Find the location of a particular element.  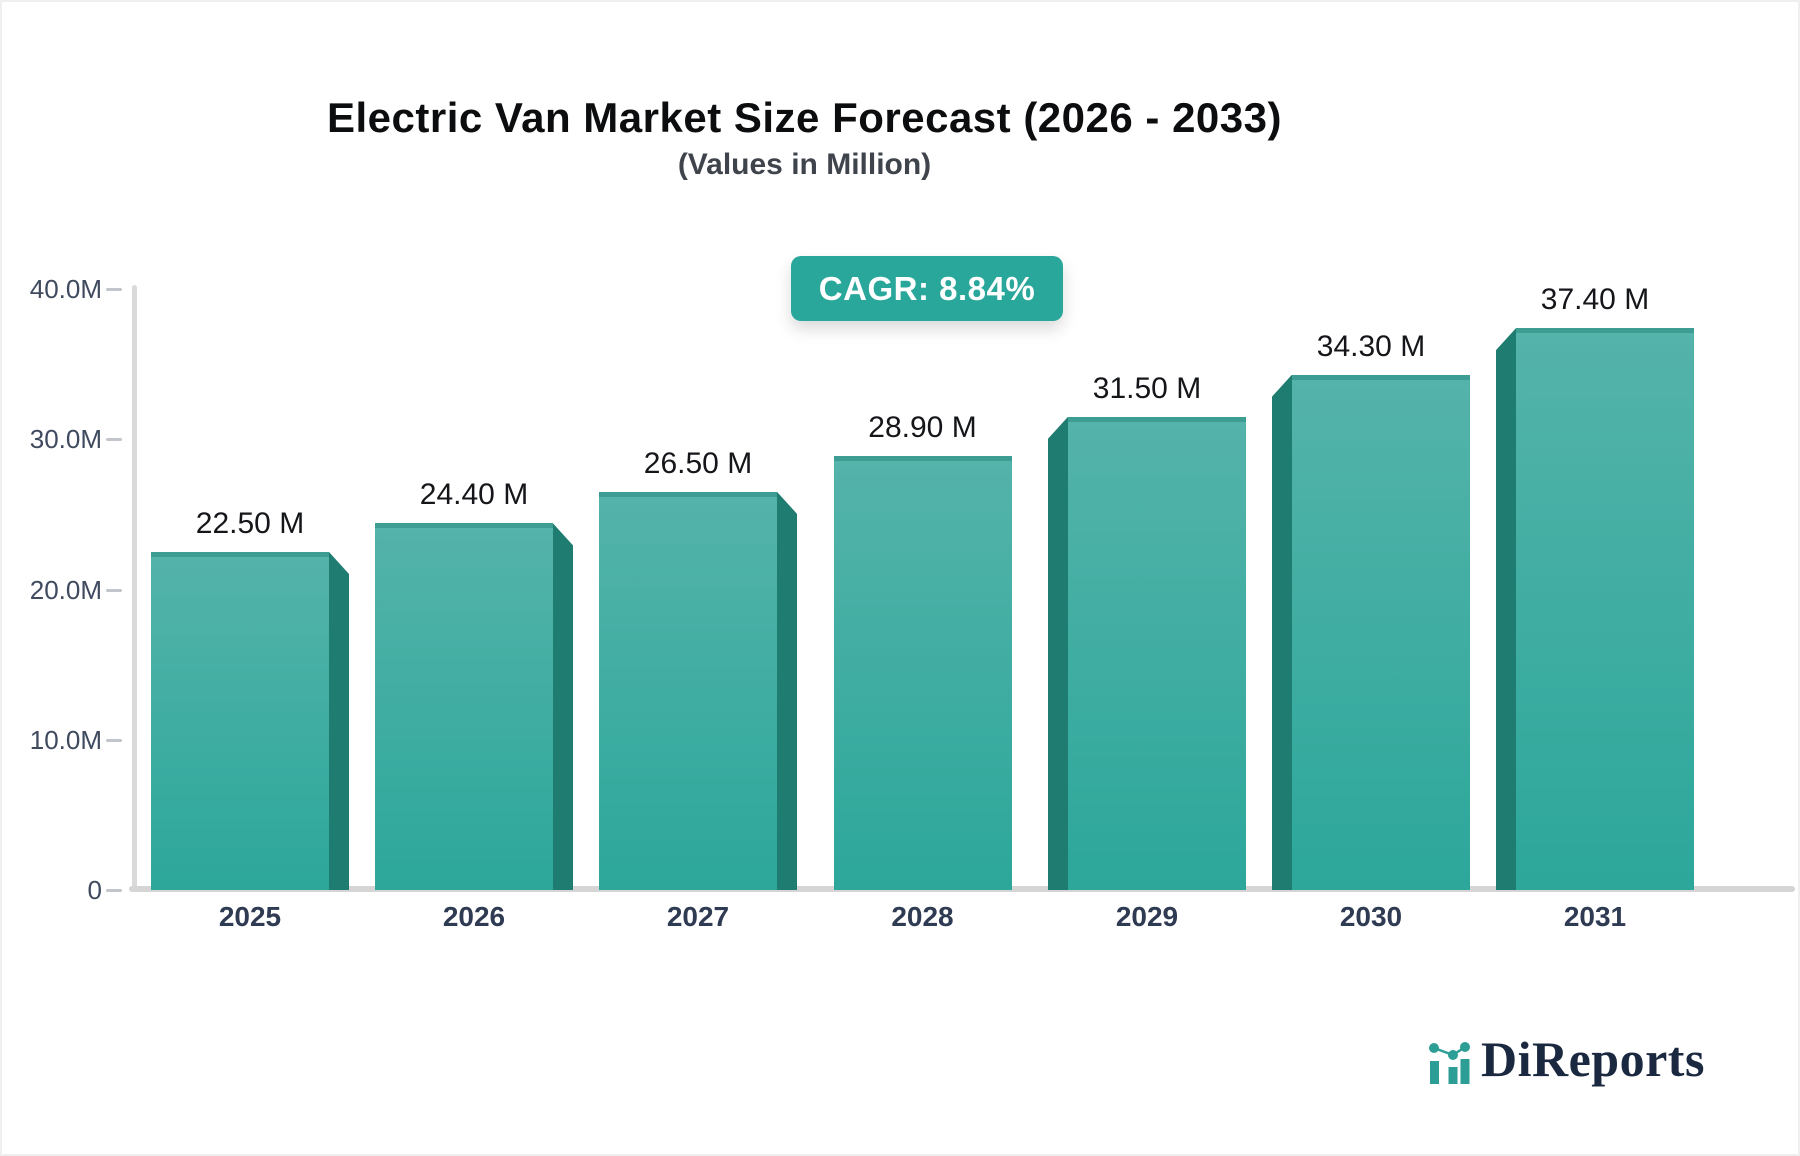

bar-group: 24.40 M is located at coordinates (474, 684).